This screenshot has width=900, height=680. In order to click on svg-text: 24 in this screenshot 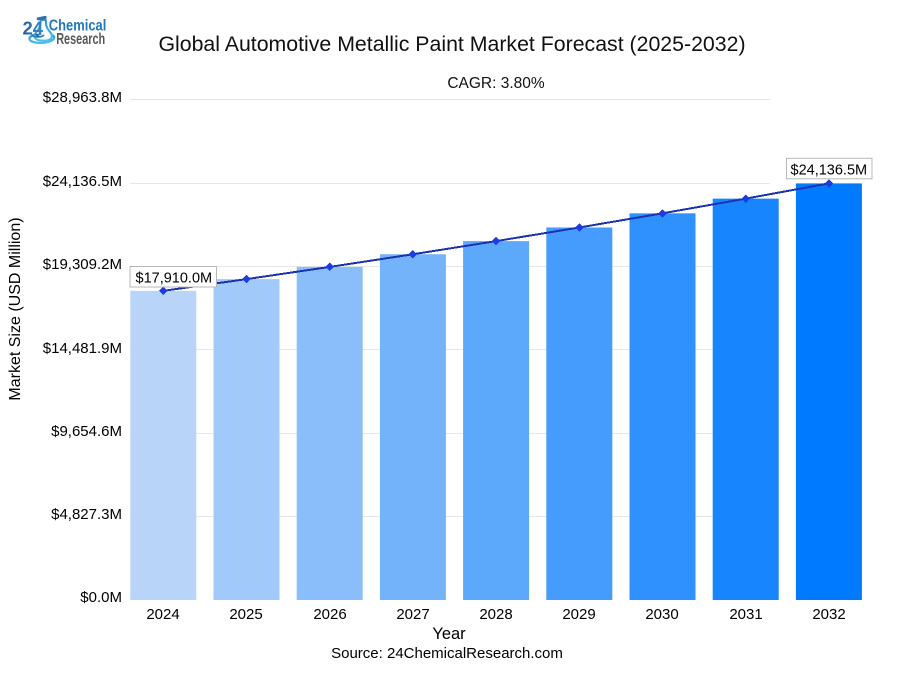, I will do `click(33, 27)`.